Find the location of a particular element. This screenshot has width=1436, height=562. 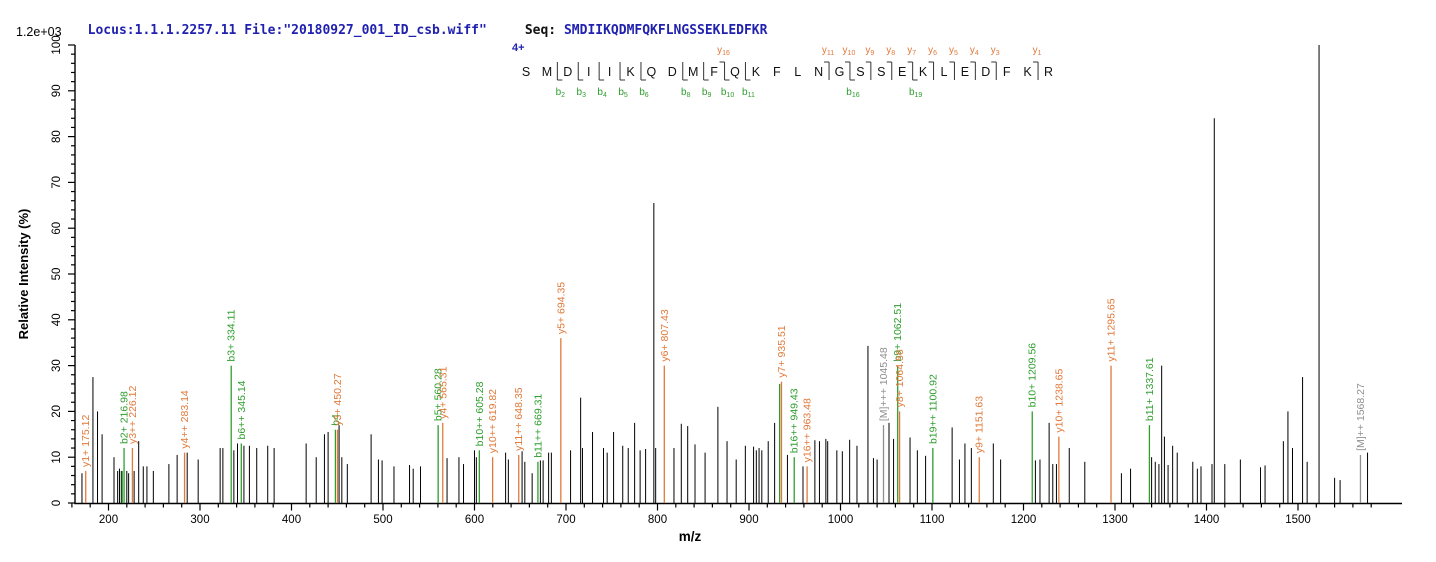

peak-label: b11++ 669.31 is located at coordinates (538, 426).